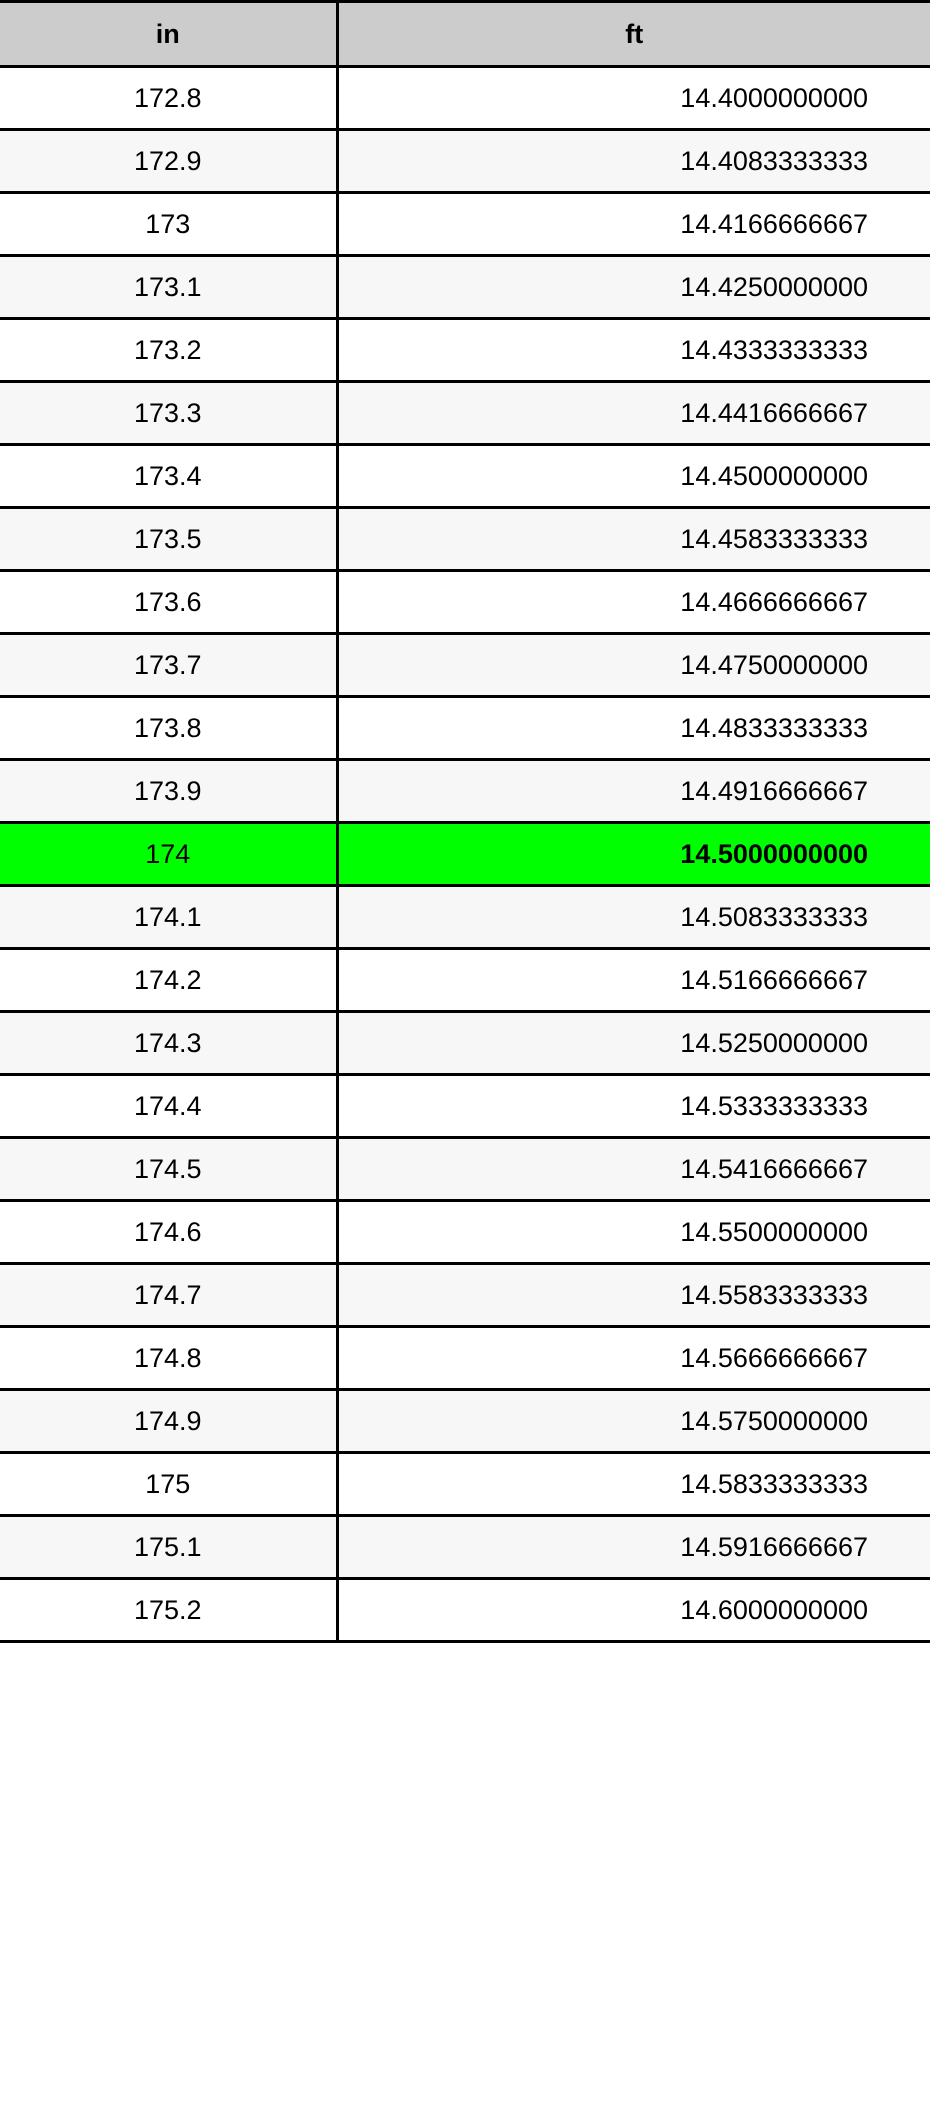 This screenshot has height=2115, width=930. Describe the element at coordinates (632, 1484) in the screenshot. I see `cell-value-ft: 14.5833333333` at that location.